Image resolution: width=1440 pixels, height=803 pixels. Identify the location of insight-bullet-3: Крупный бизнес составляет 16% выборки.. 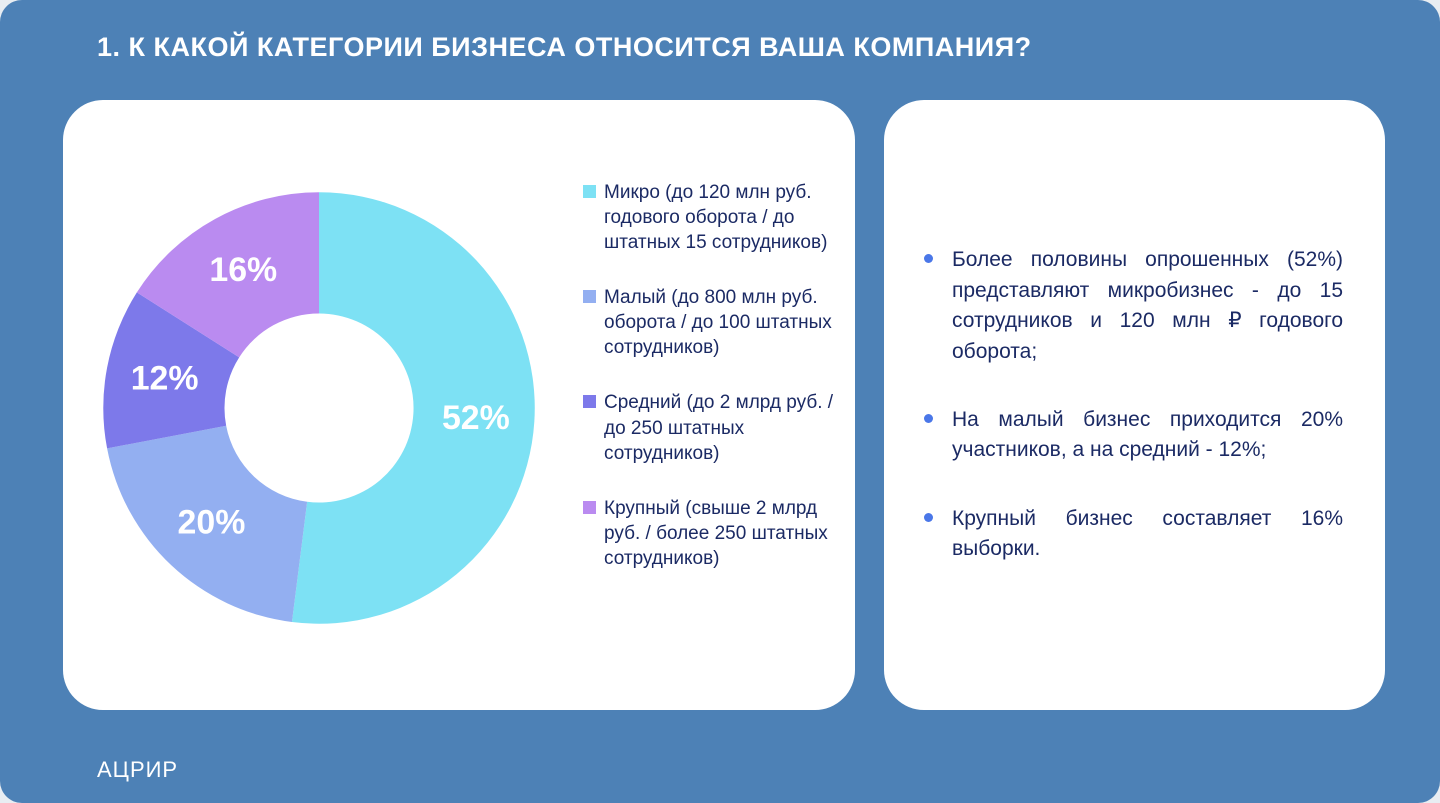
(1133, 534).